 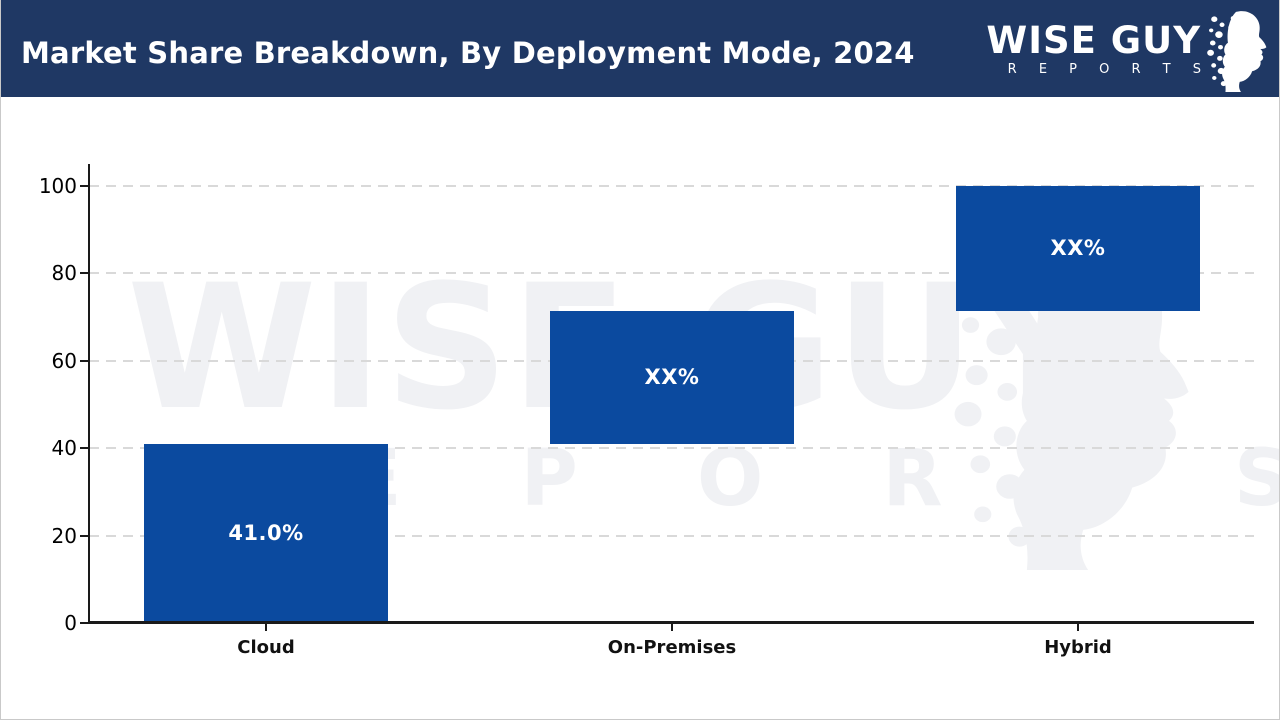 What do you see at coordinates (64, 273) in the screenshot?
I see `y-tick-label: 80` at bounding box center [64, 273].